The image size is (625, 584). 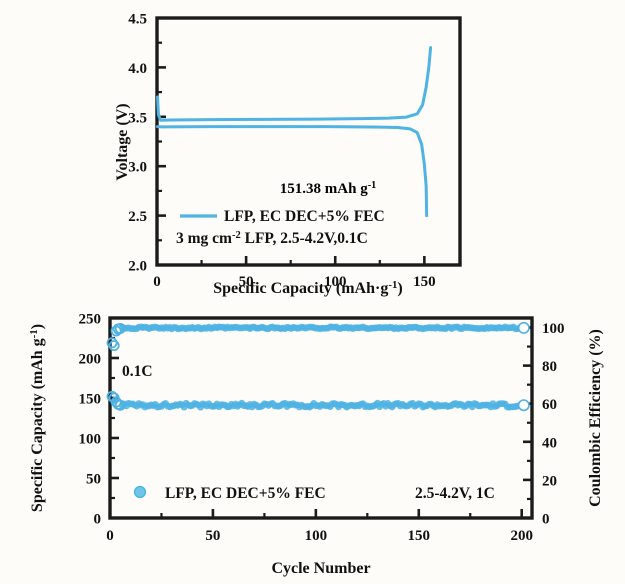 What do you see at coordinates (137, 217) in the screenshot?
I see `top-y-tick-label: 2.5` at bounding box center [137, 217].